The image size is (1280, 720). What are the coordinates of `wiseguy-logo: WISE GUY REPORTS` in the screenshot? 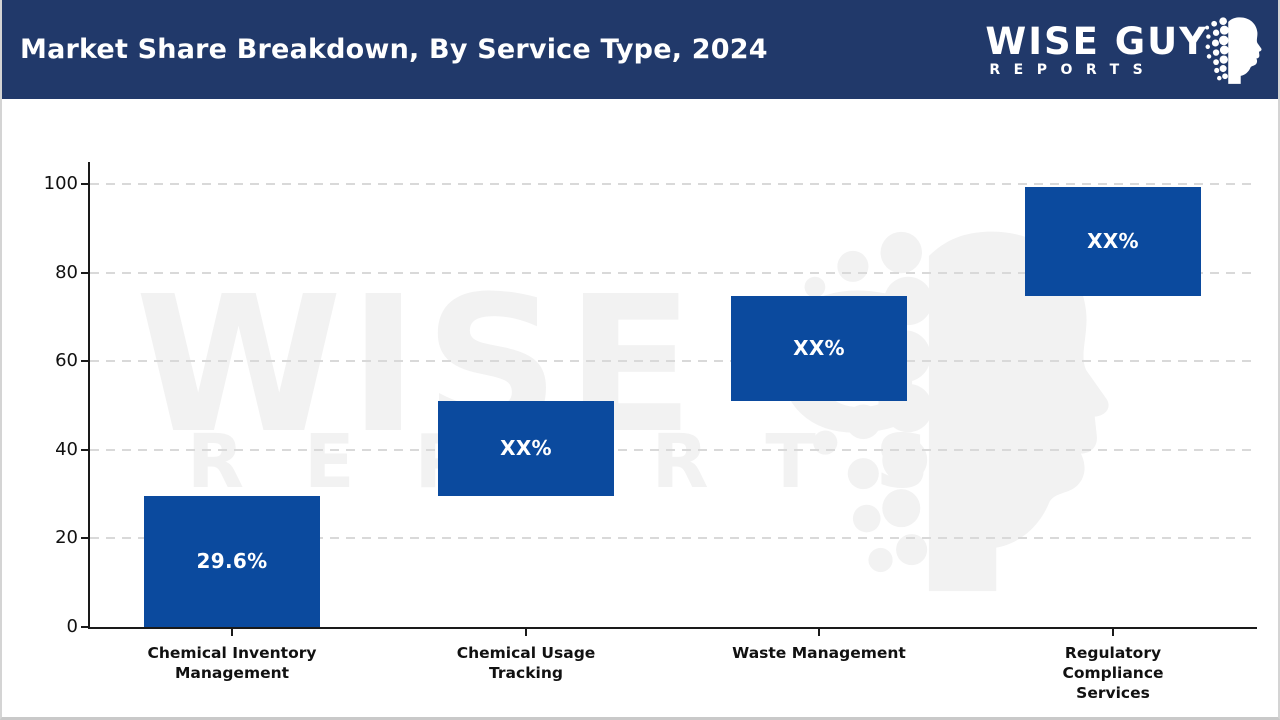 It's located at (1125, 50).